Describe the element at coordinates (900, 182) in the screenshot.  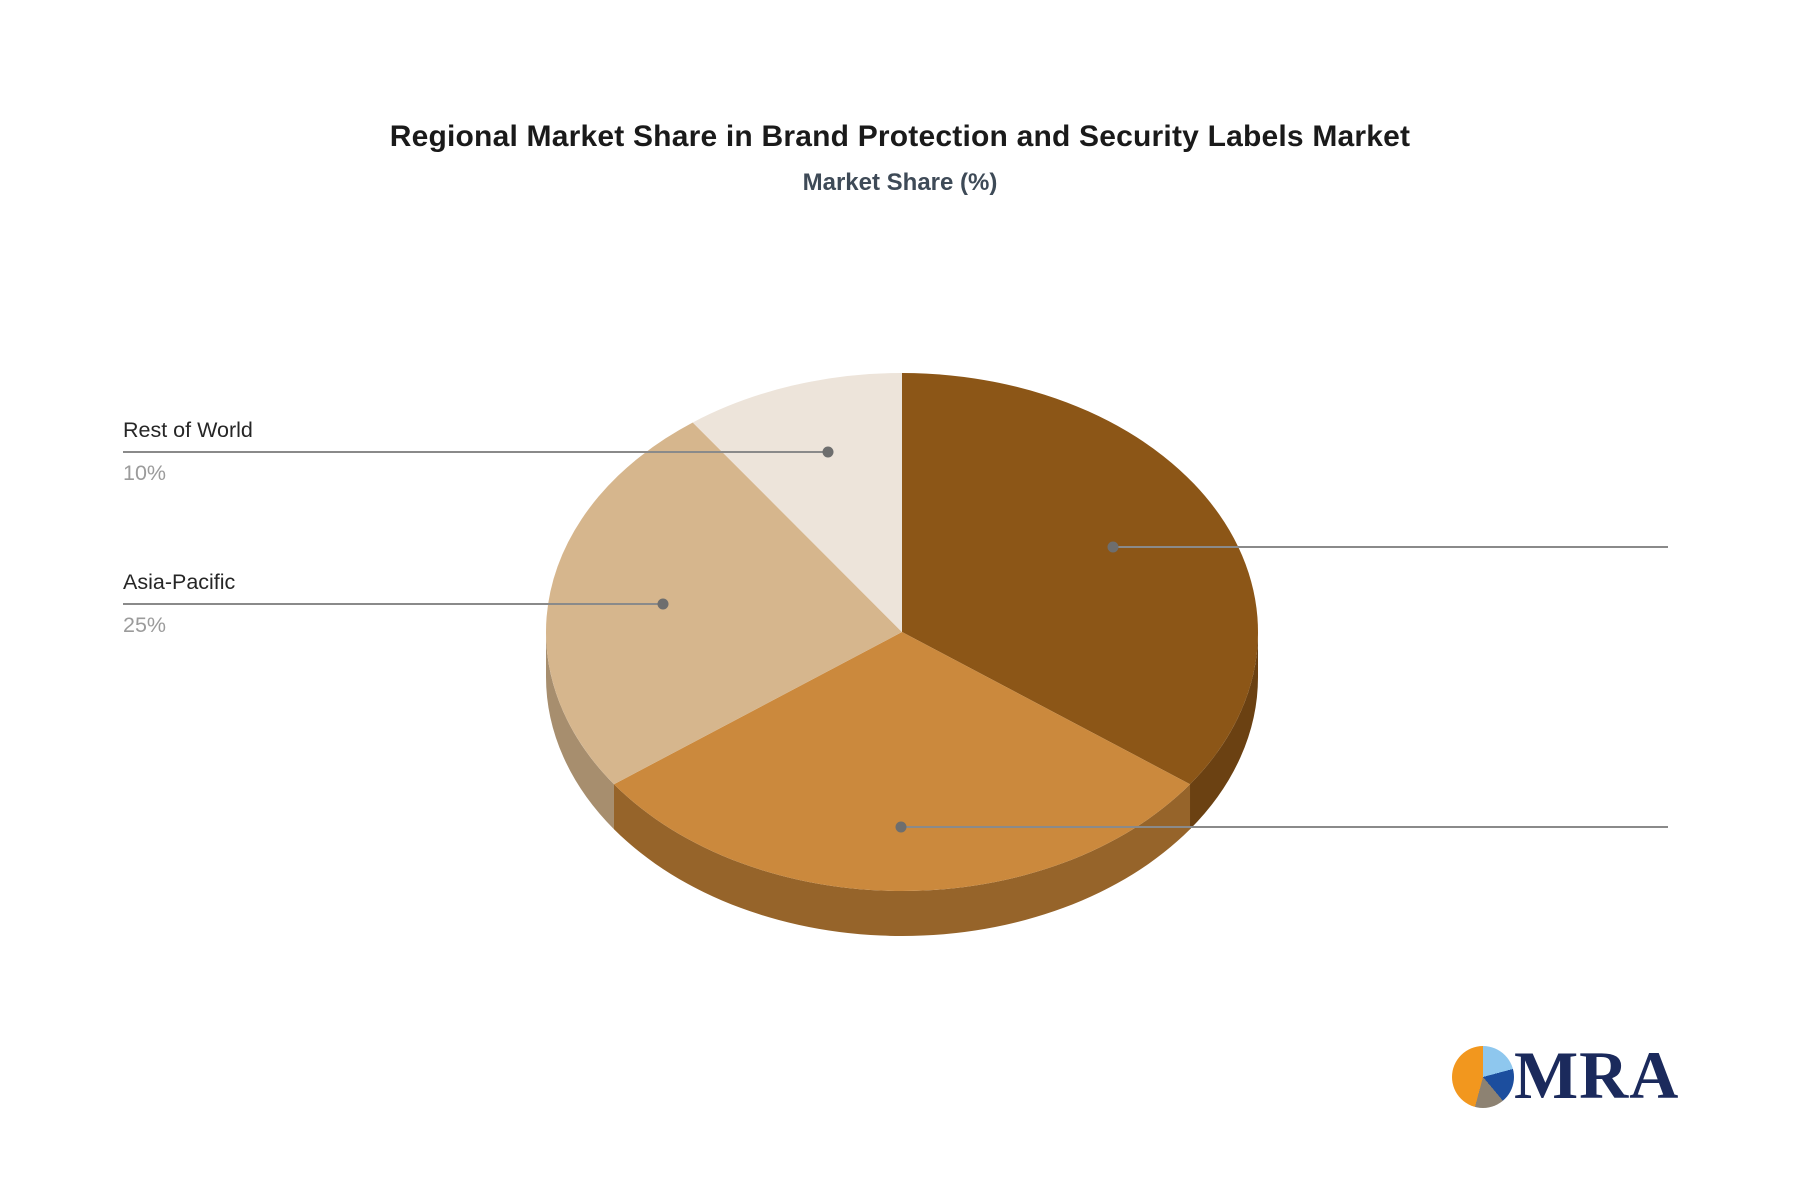
I see `chart-subtitle: Market Share (%)` at that location.